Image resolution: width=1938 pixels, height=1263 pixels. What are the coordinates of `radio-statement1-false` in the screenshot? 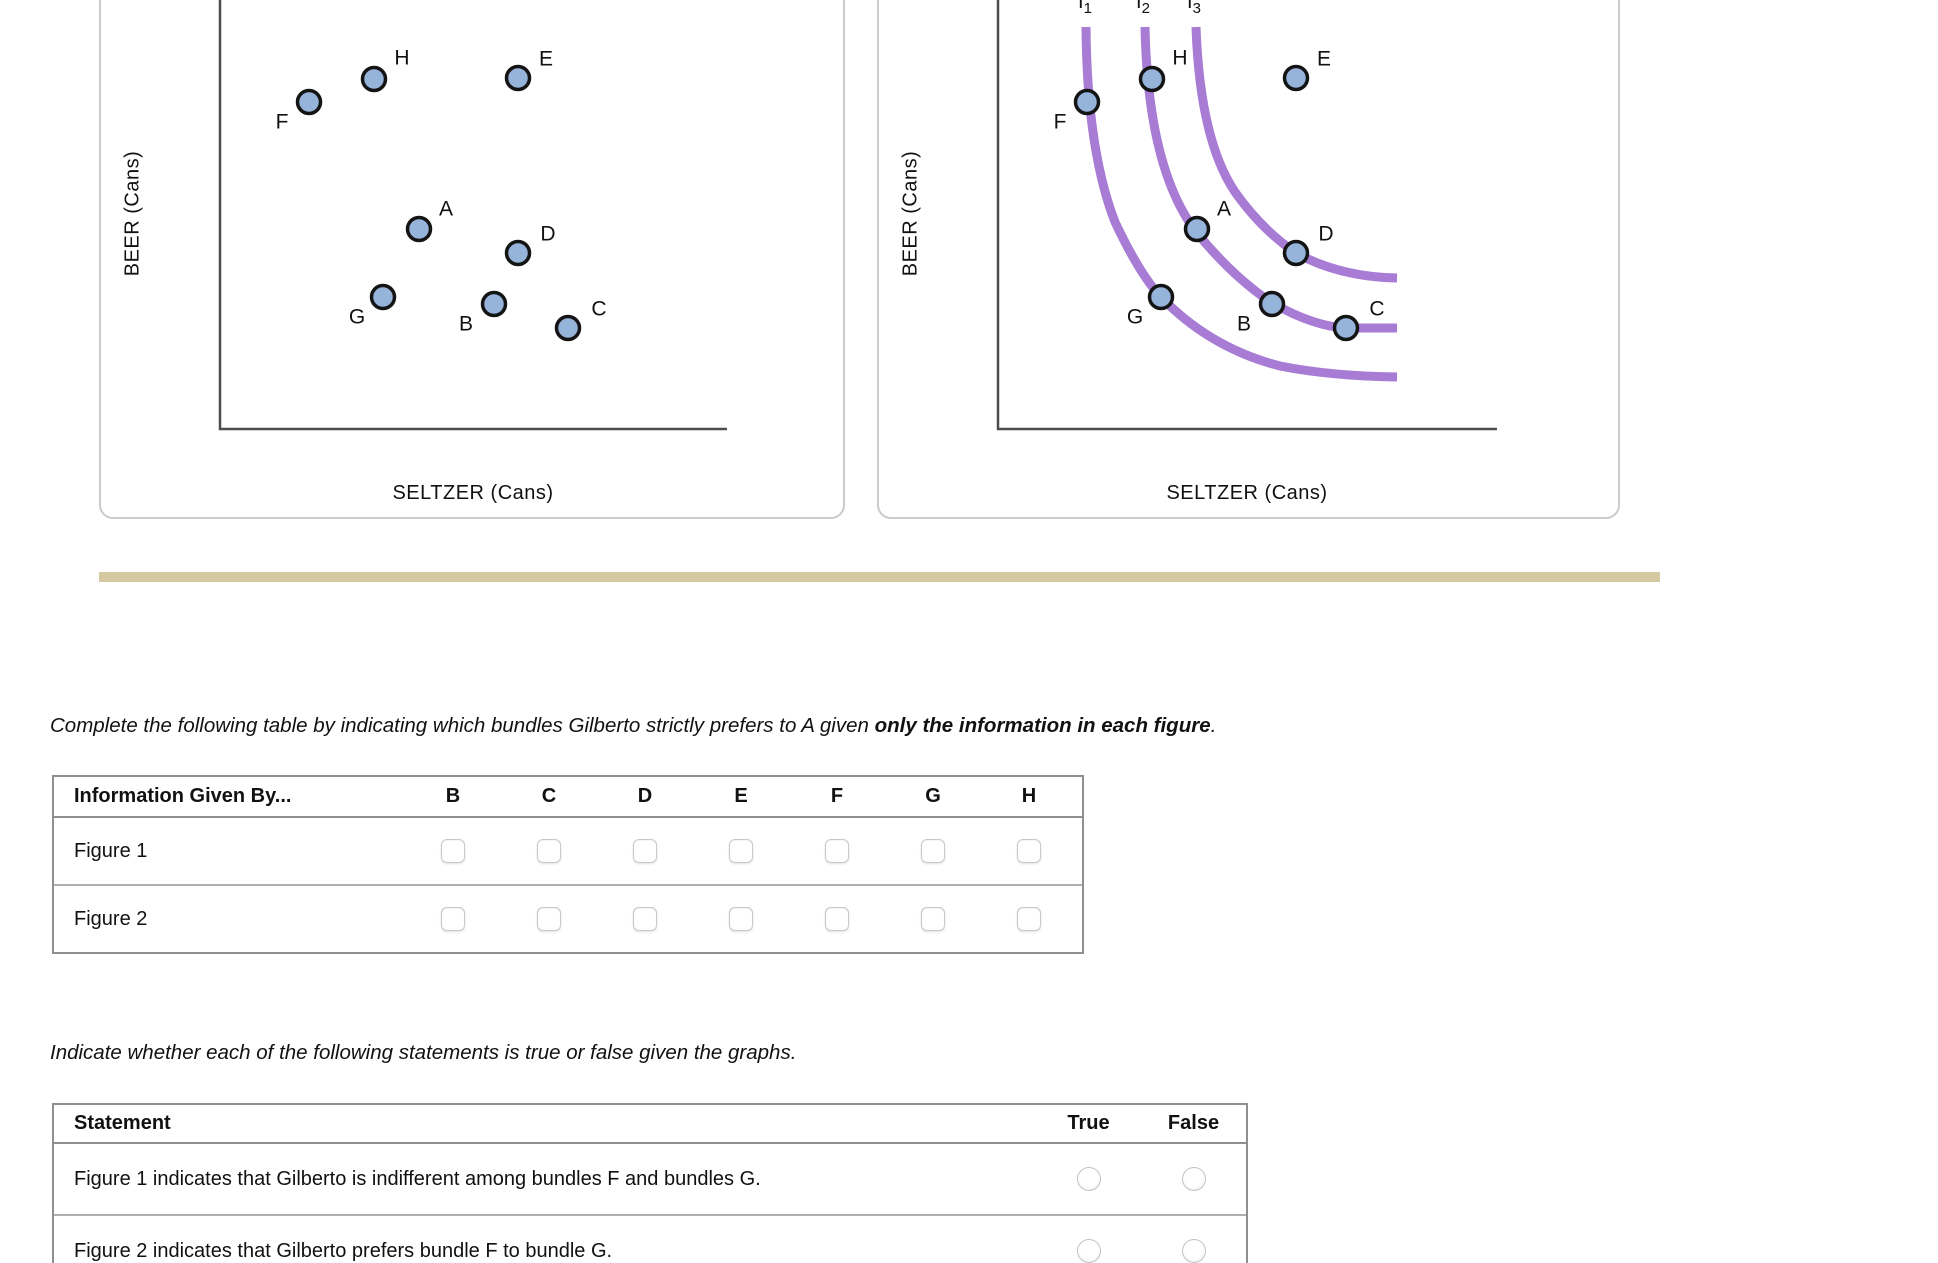 It's located at (1193, 1179).